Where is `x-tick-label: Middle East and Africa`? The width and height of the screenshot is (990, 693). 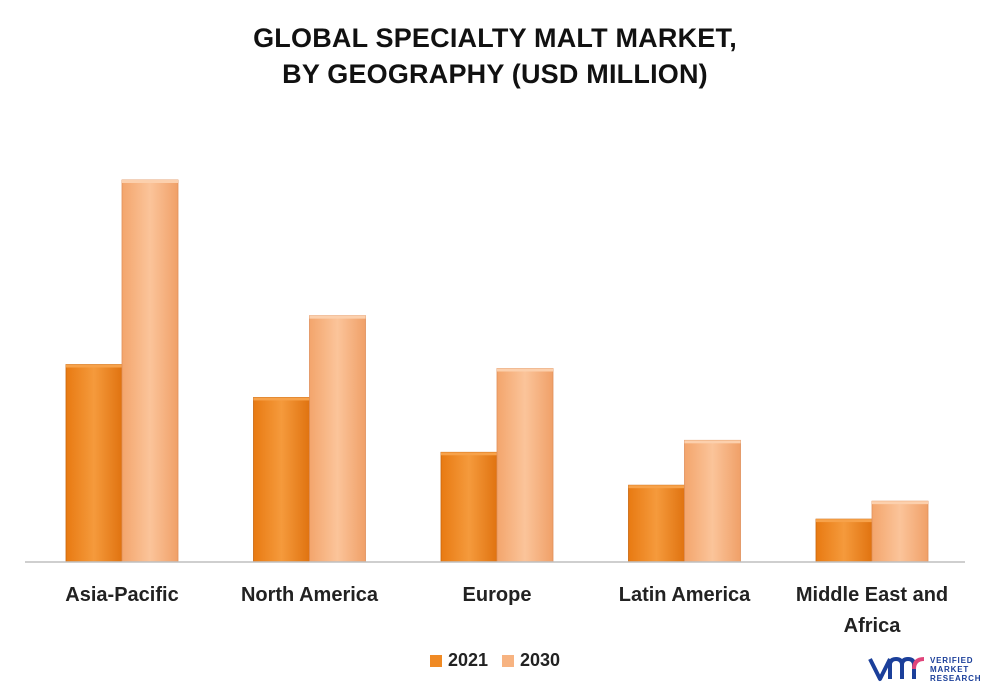
x-tick-label: Middle East and Africa is located at coordinates (872, 610).